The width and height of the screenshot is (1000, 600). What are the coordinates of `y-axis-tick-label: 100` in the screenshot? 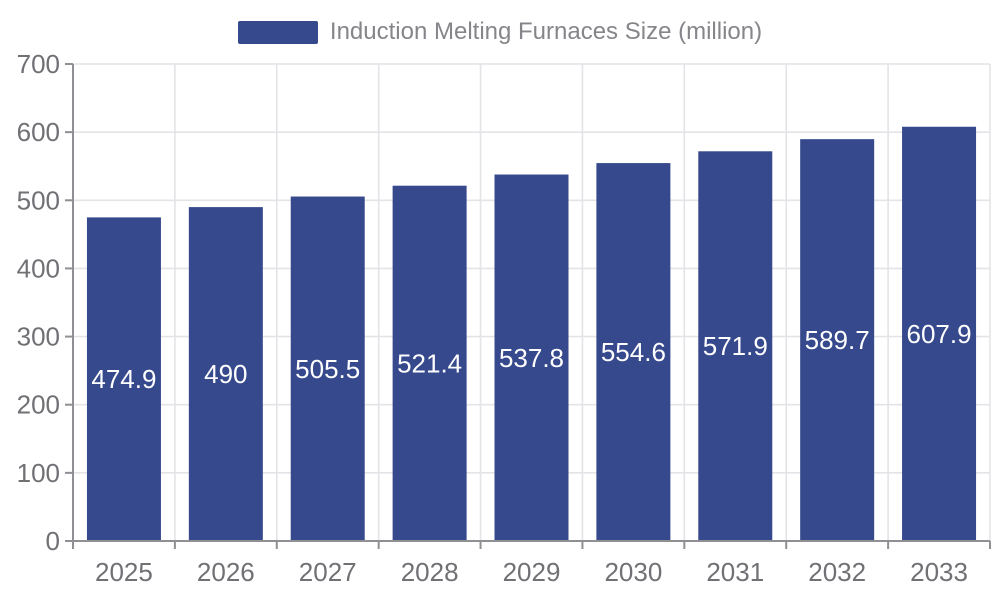 It's located at (38, 473).